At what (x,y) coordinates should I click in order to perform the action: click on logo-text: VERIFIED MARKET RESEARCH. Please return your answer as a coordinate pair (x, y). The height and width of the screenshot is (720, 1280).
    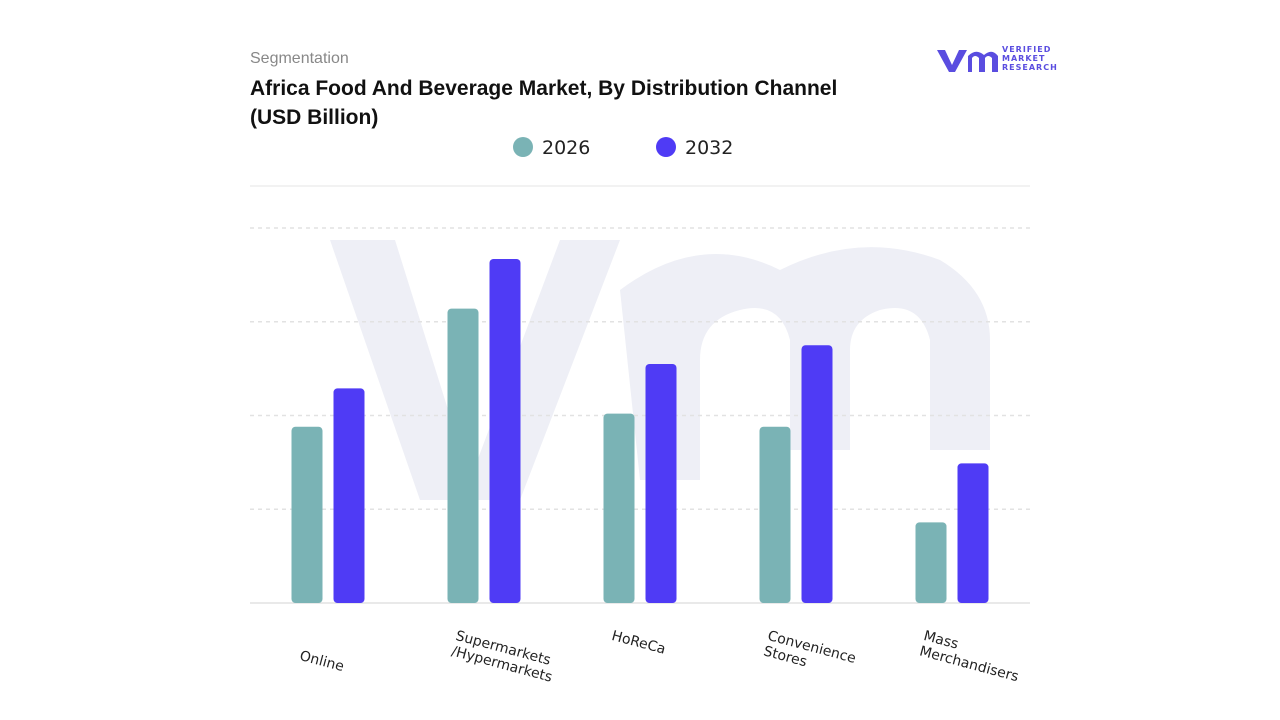
    Looking at the image, I should click on (1030, 58).